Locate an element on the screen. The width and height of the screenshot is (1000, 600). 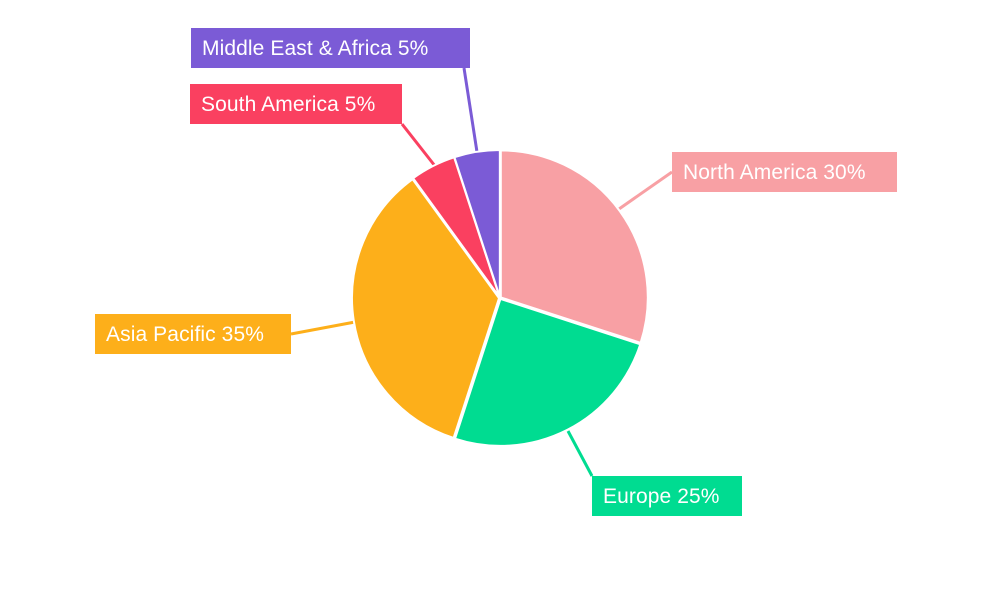
pie-slices-group is located at coordinates (500, 298).